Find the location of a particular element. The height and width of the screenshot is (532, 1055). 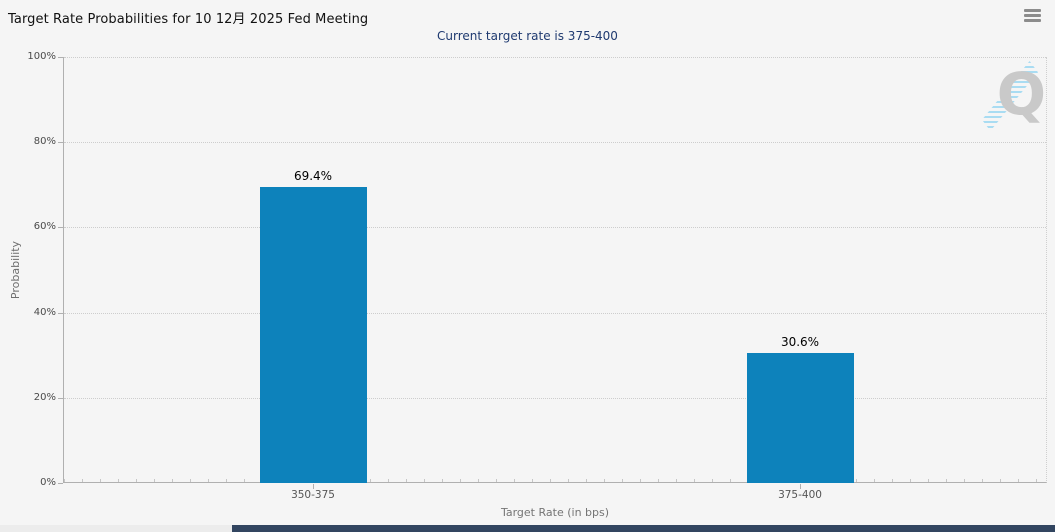

x-tick-label: 375-400 is located at coordinates (800, 495).